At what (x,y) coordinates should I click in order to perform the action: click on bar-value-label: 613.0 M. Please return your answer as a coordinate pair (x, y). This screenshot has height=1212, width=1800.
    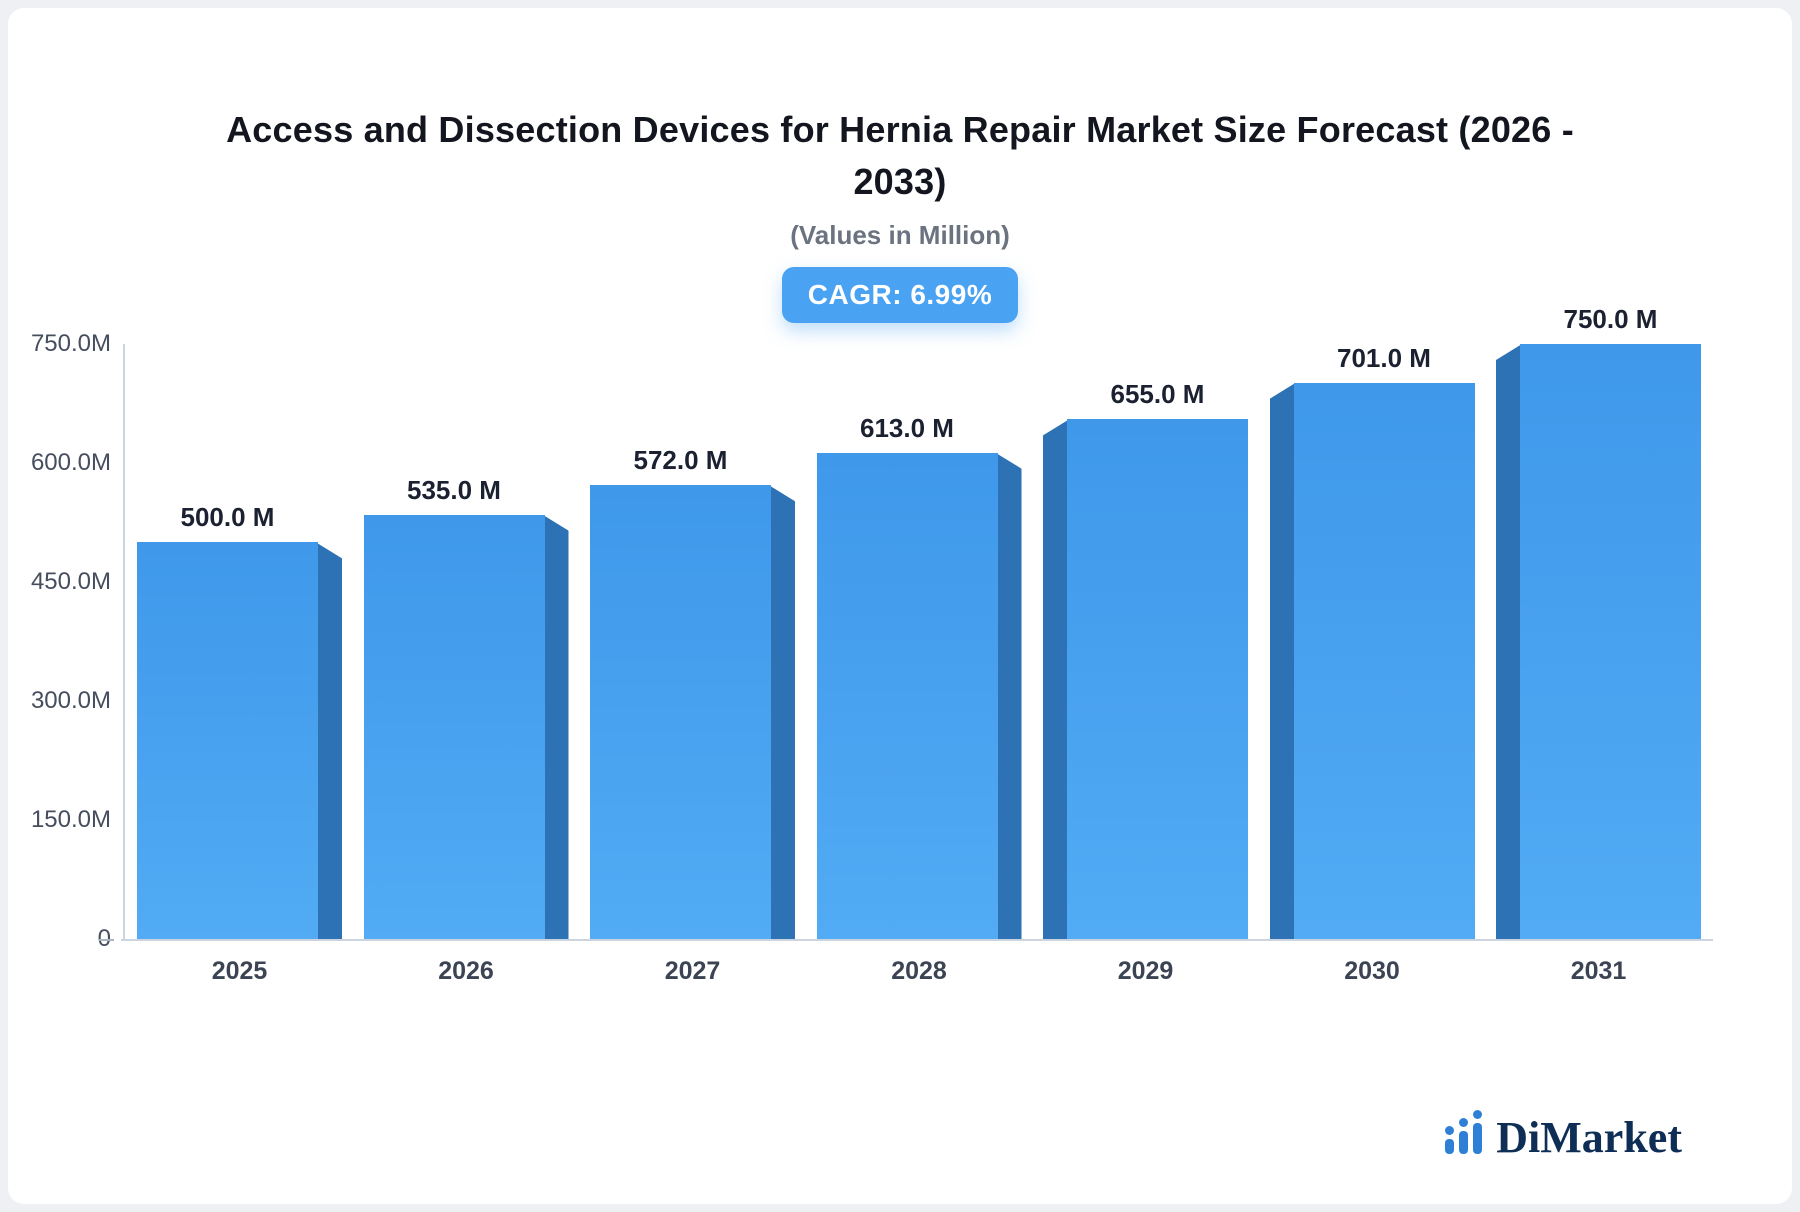
    Looking at the image, I should click on (907, 427).